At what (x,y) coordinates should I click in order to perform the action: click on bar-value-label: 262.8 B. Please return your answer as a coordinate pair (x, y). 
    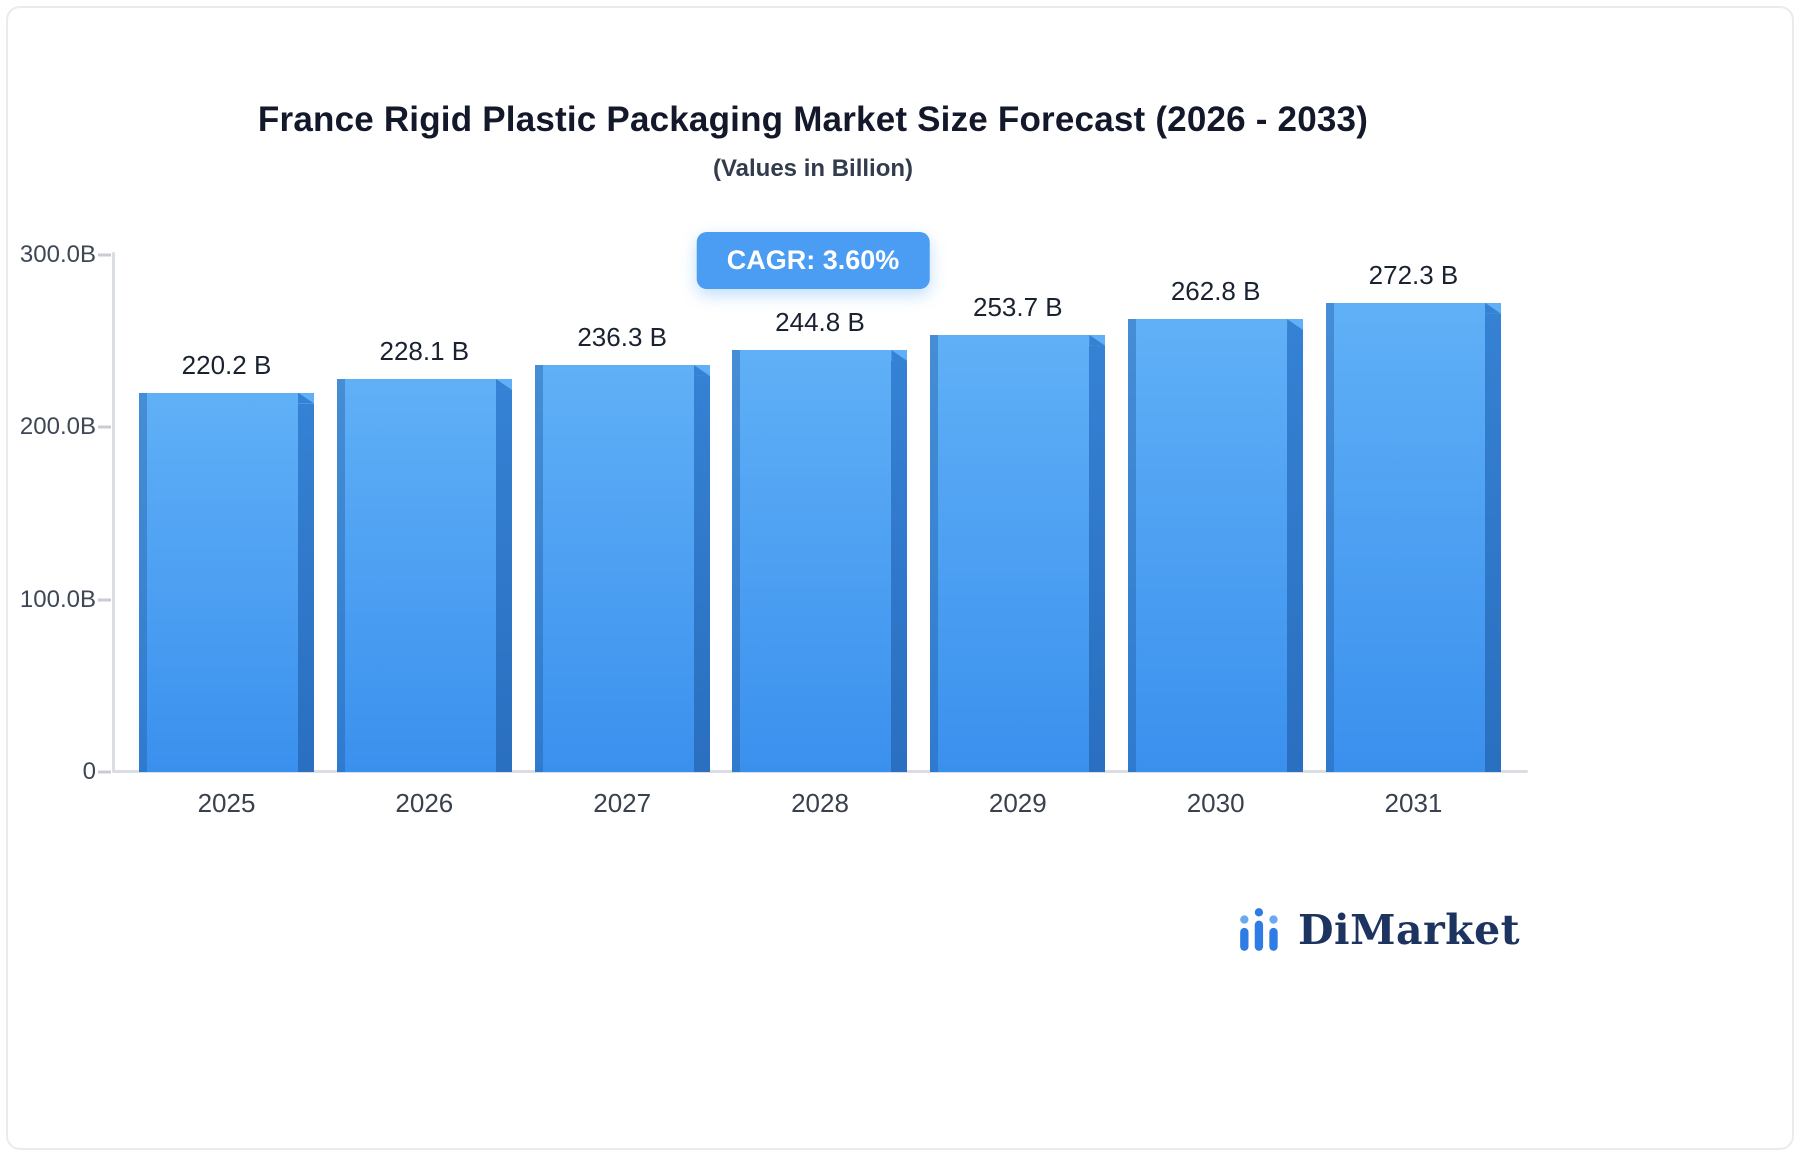
    Looking at the image, I should click on (1215, 291).